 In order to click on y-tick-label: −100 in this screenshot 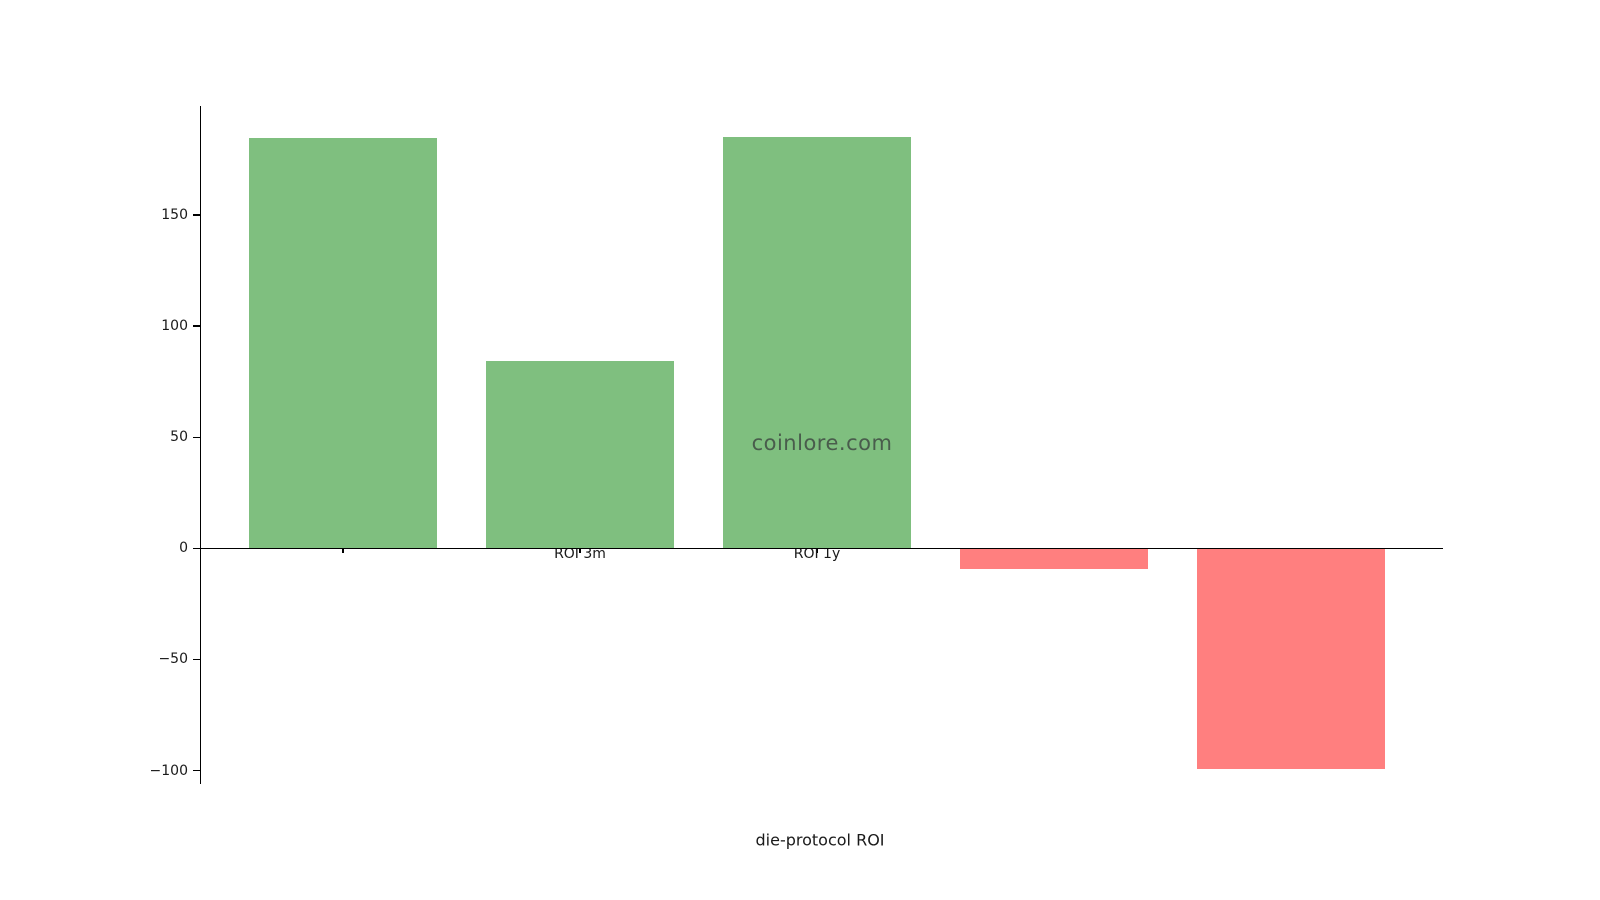, I will do `click(168, 770)`.